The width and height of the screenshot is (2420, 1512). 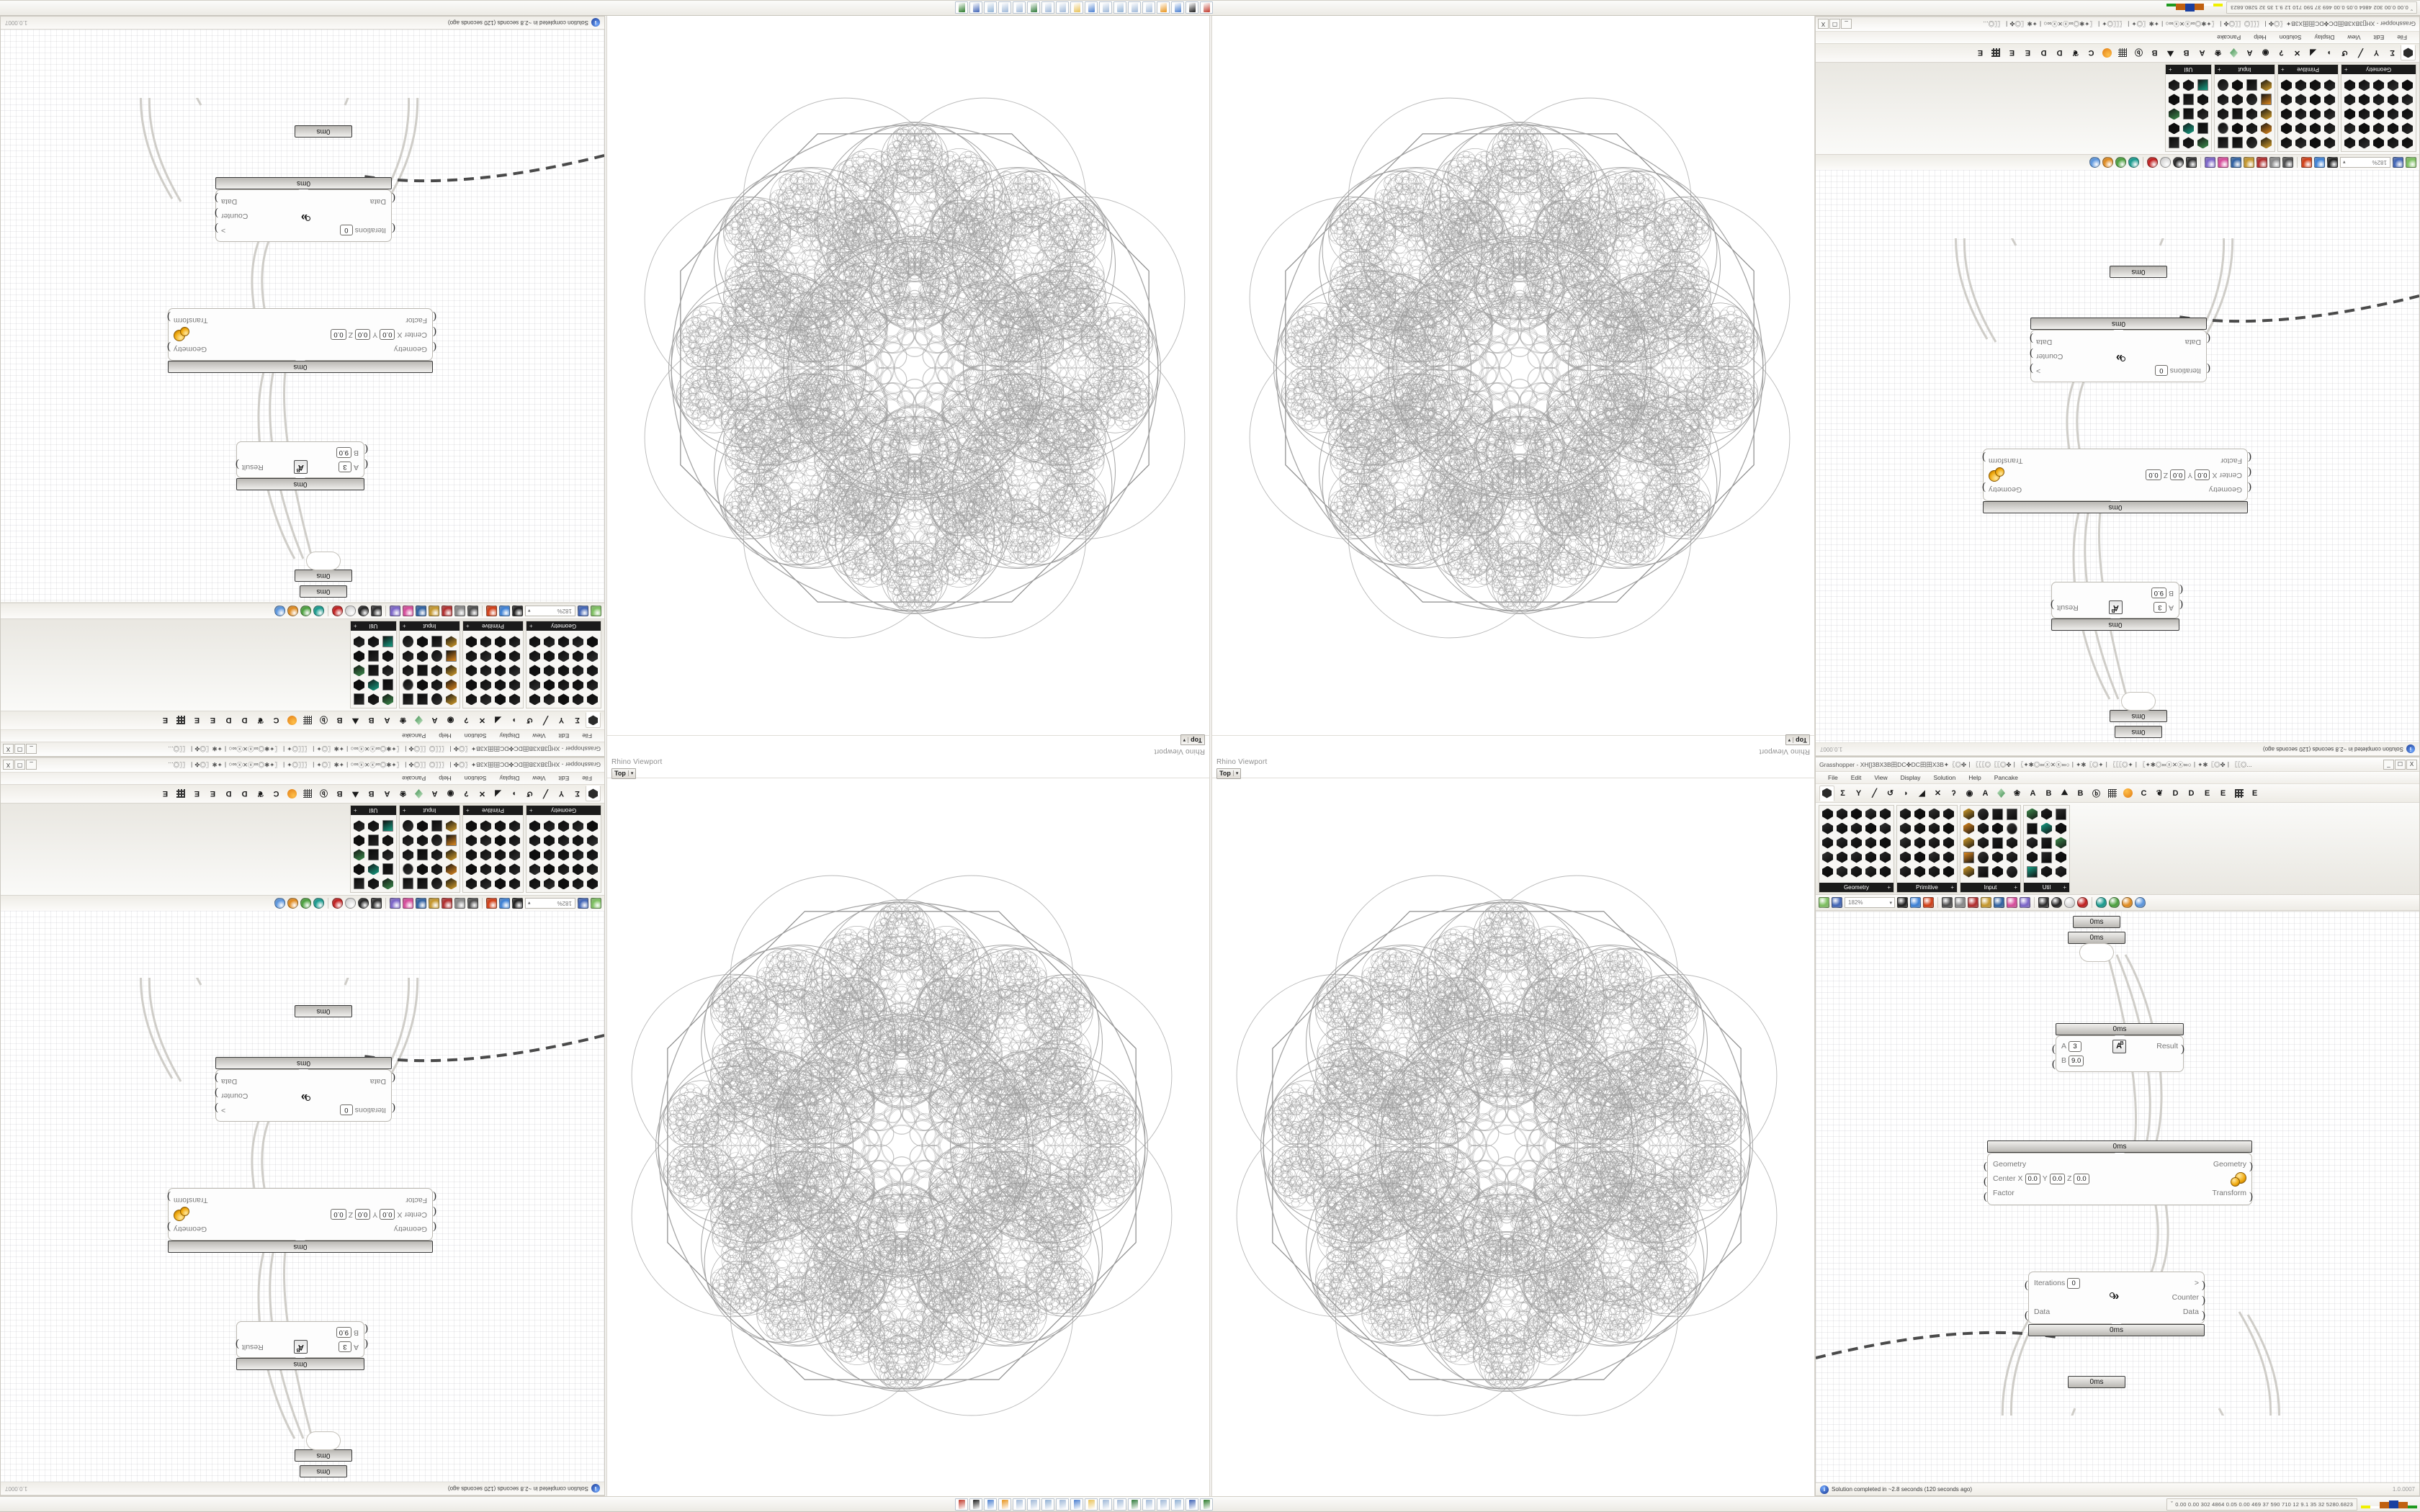 What do you see at coordinates (2118, 371) in the screenshot?
I see `param-row-iterations: Iterations 0 >` at bounding box center [2118, 371].